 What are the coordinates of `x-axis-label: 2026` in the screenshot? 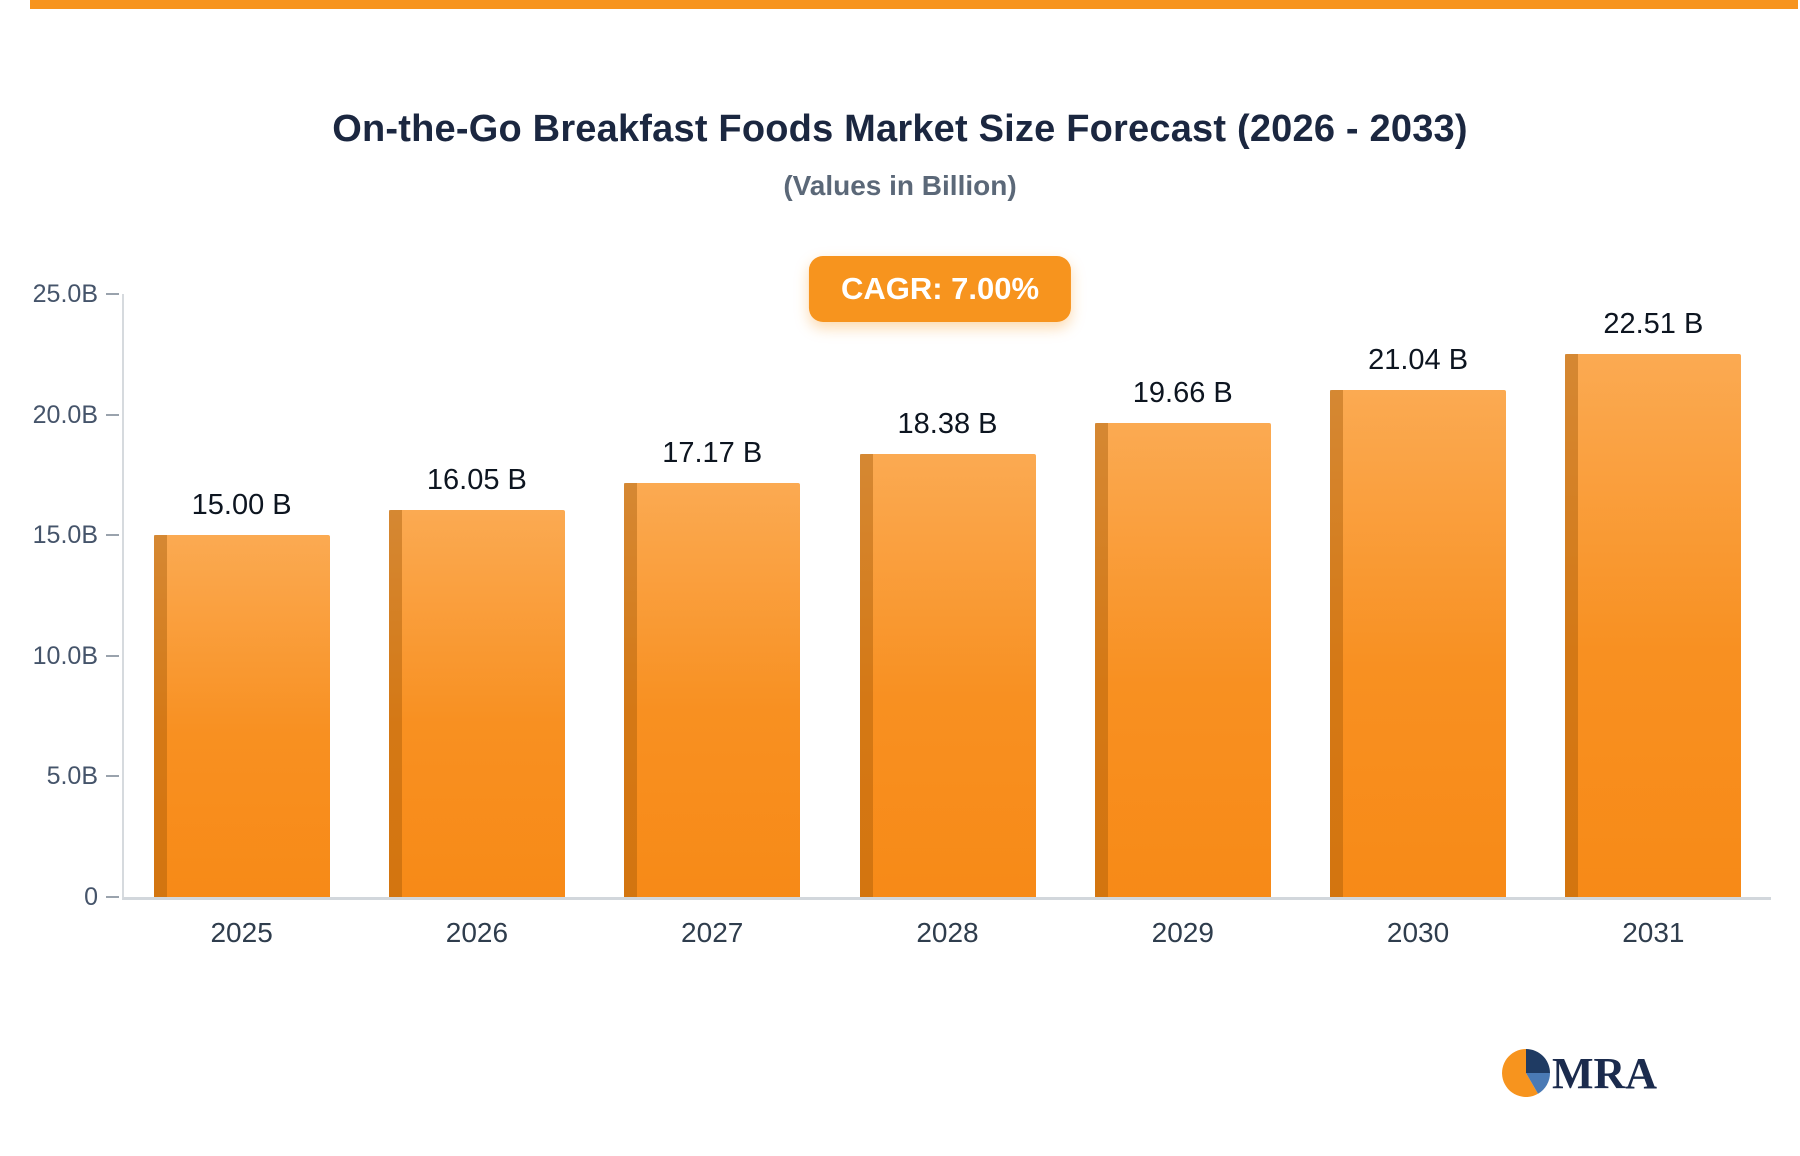 It's located at (477, 932).